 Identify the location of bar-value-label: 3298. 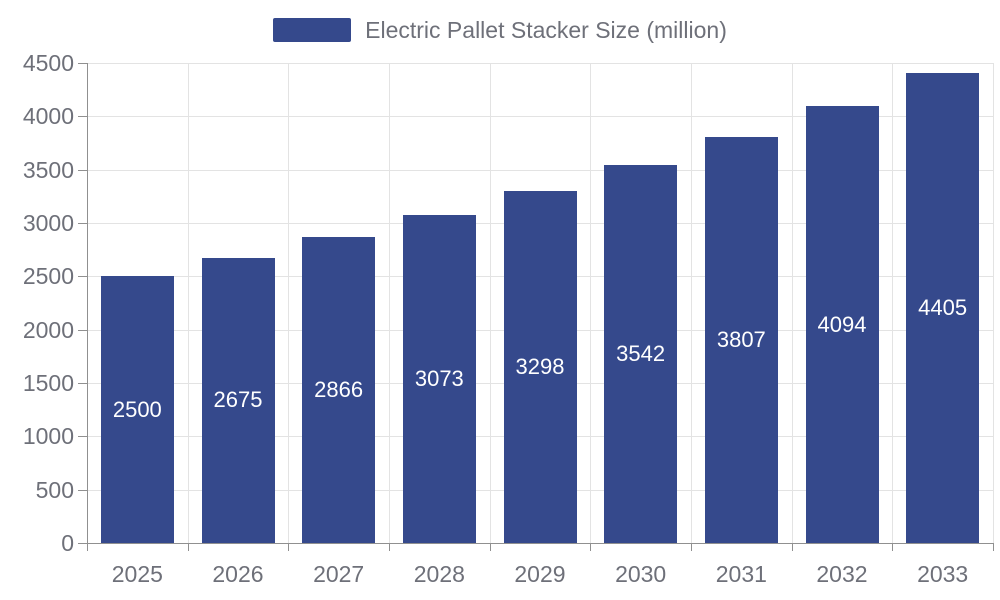
(540, 367).